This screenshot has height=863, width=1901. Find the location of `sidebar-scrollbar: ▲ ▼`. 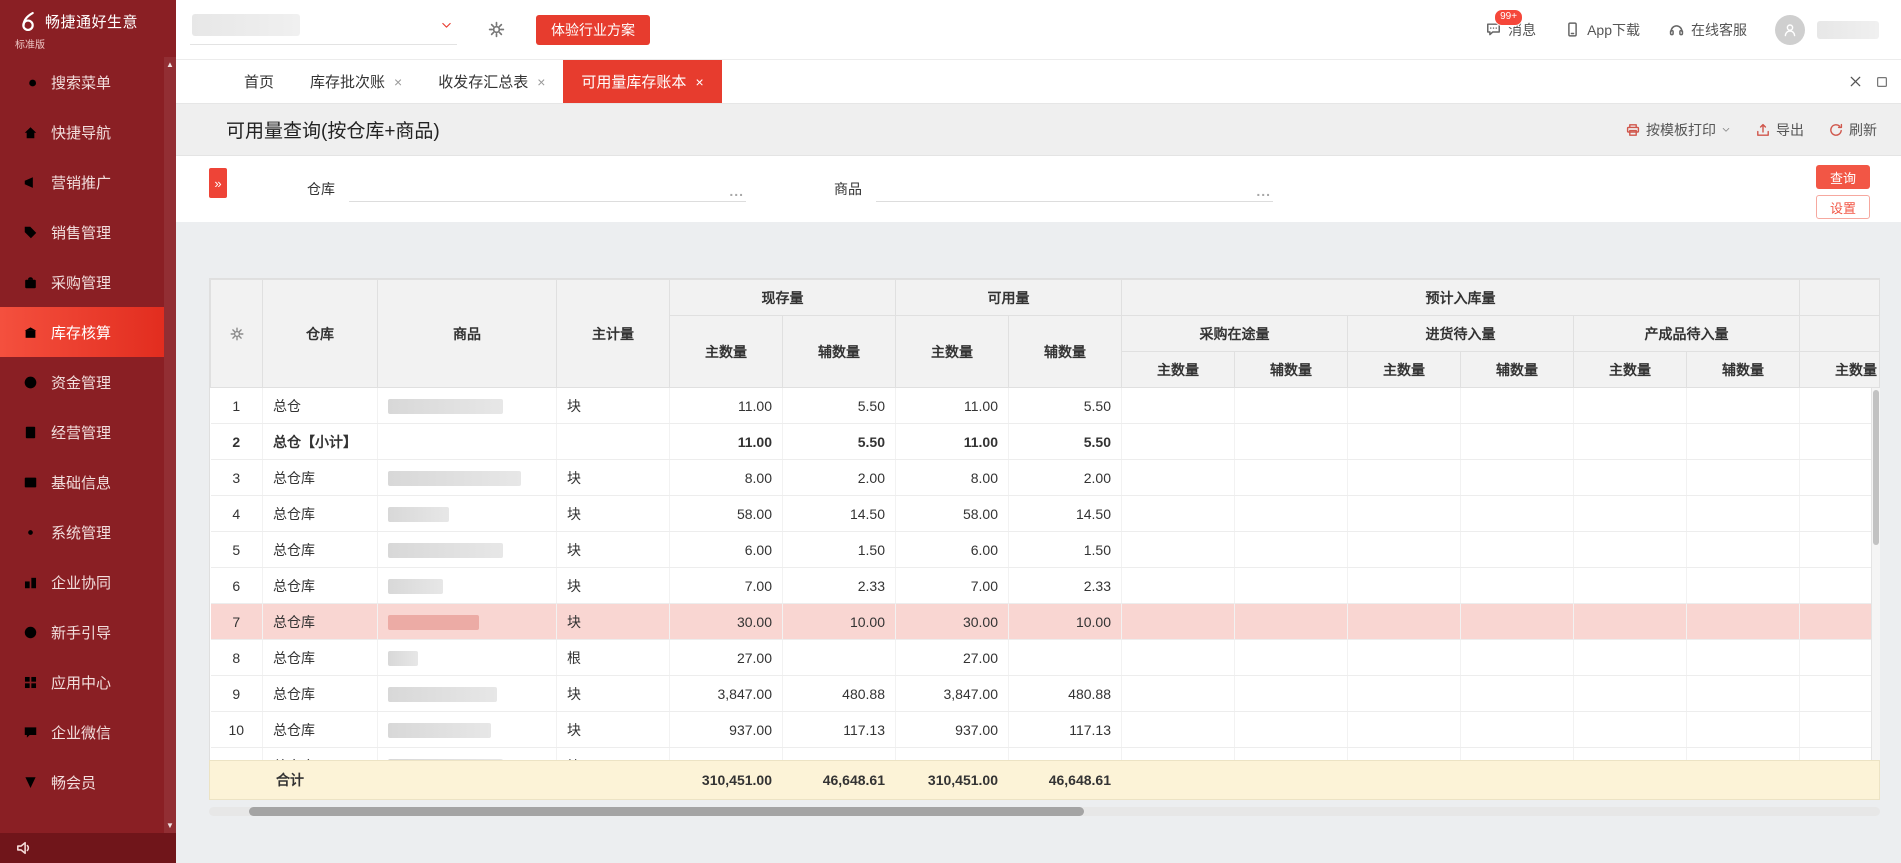

sidebar-scrollbar: ▲ ▼ is located at coordinates (170, 445).